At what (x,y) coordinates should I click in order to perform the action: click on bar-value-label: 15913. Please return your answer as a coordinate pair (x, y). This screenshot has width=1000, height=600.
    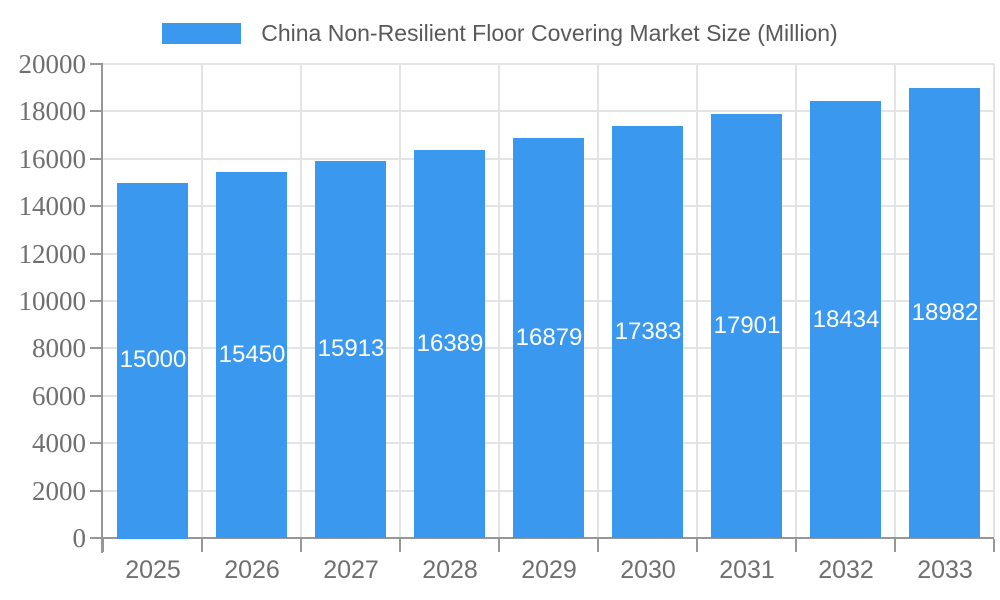
    Looking at the image, I should click on (351, 348).